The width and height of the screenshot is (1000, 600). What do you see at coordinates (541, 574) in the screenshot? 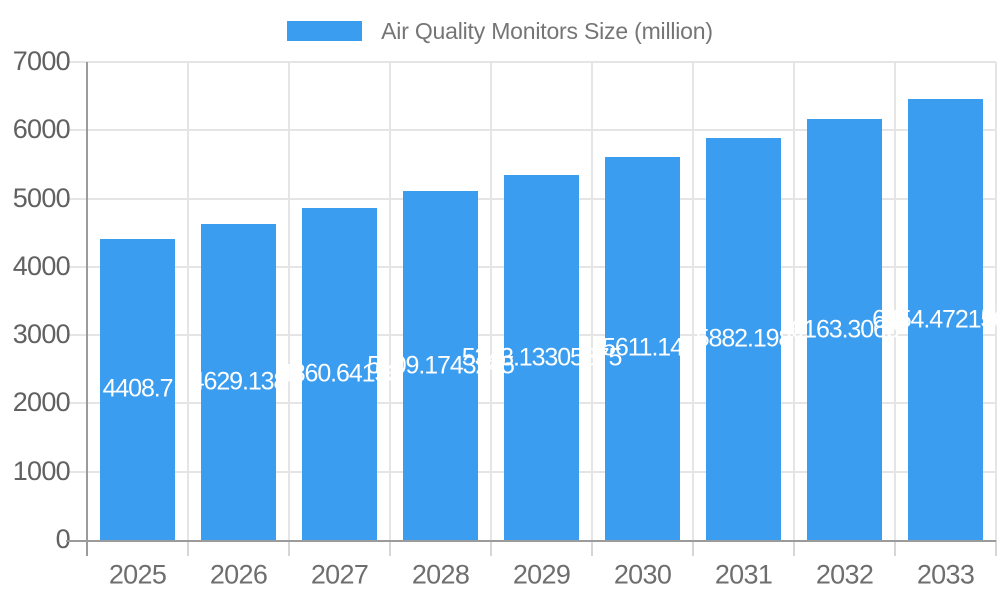
I see `x-axis-label: 2029` at bounding box center [541, 574].